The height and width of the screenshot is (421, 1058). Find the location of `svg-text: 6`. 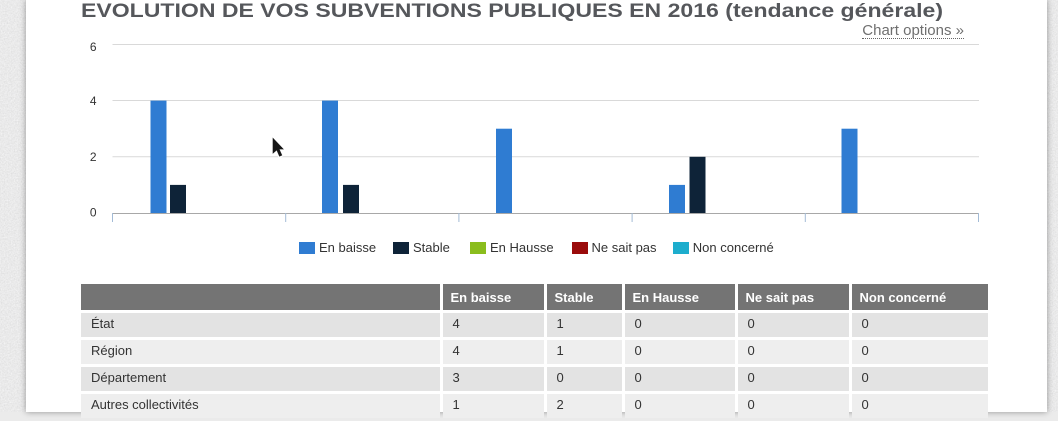

svg-text: 6 is located at coordinates (93, 47).